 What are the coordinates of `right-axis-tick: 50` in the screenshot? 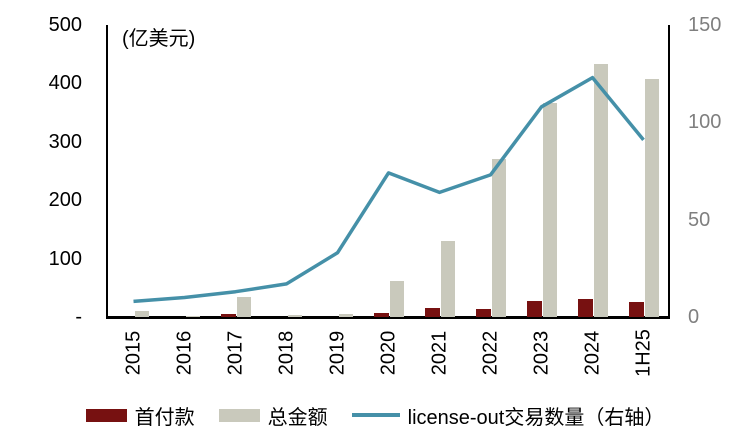 It's located at (699, 219).